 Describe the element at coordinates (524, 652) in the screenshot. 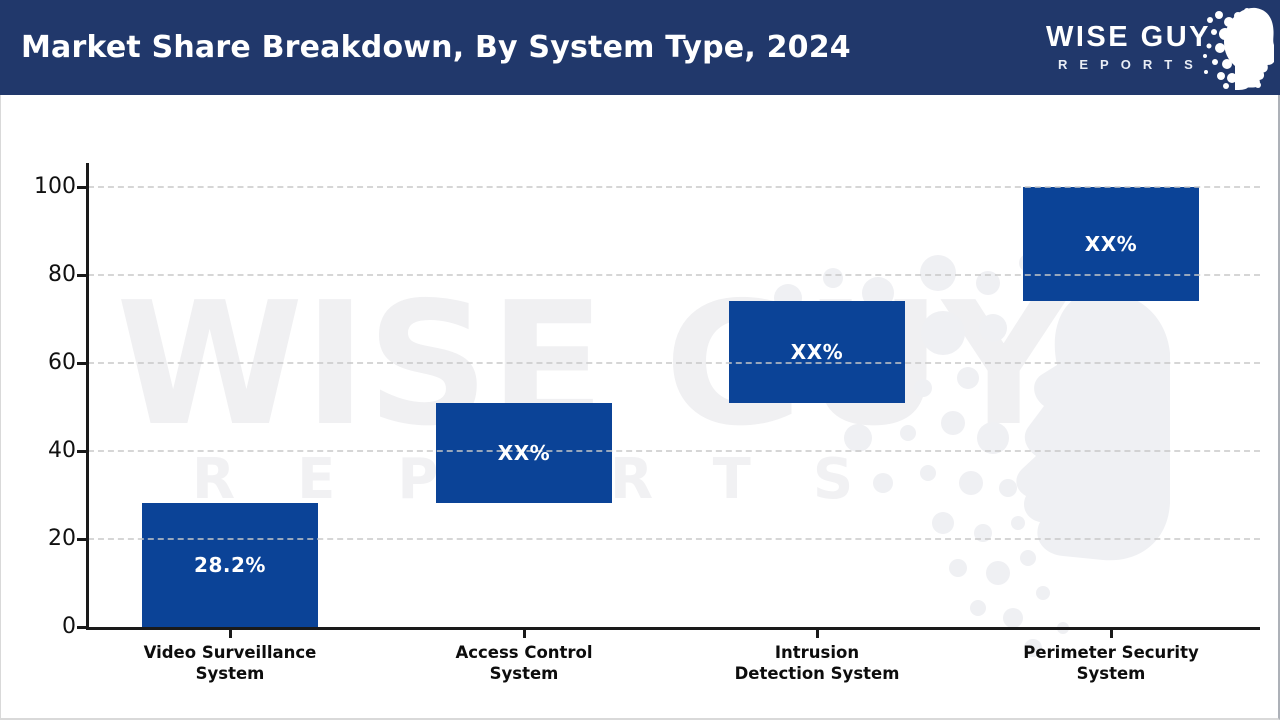

I see `x-category-label-line: Access Control` at that location.